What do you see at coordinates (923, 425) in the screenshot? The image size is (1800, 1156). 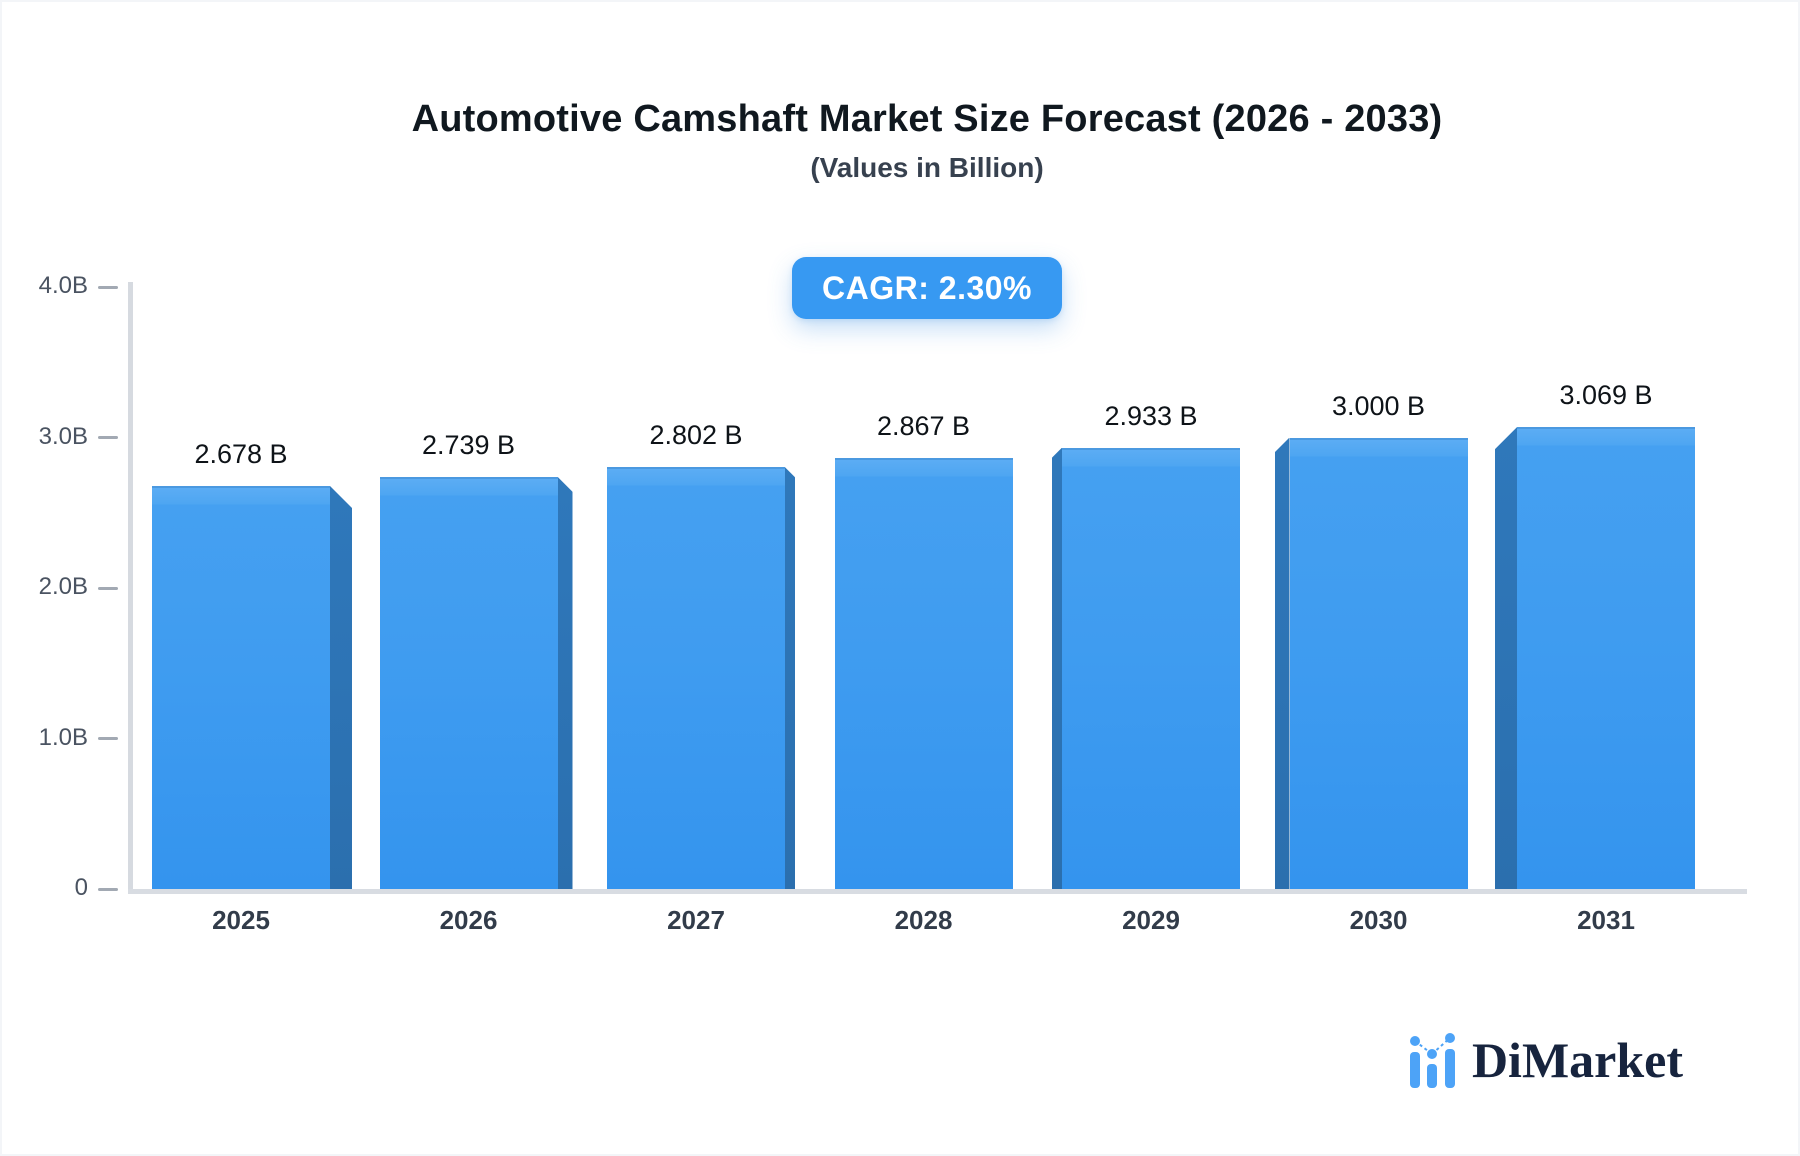 I see `bar-value-label: 2.867 B` at bounding box center [923, 425].